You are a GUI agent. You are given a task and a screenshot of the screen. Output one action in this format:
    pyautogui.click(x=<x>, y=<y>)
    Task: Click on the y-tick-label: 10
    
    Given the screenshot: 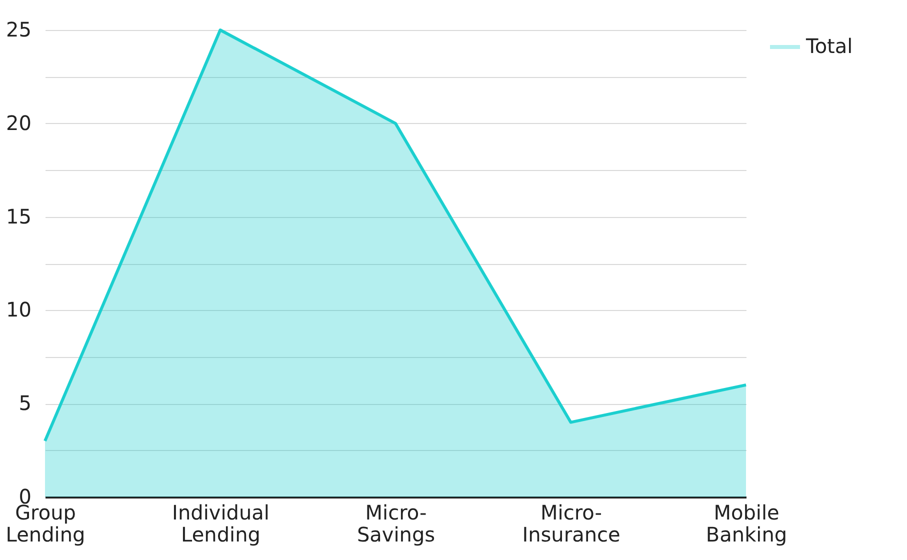 What is the action you would take?
    pyautogui.click(x=19, y=310)
    